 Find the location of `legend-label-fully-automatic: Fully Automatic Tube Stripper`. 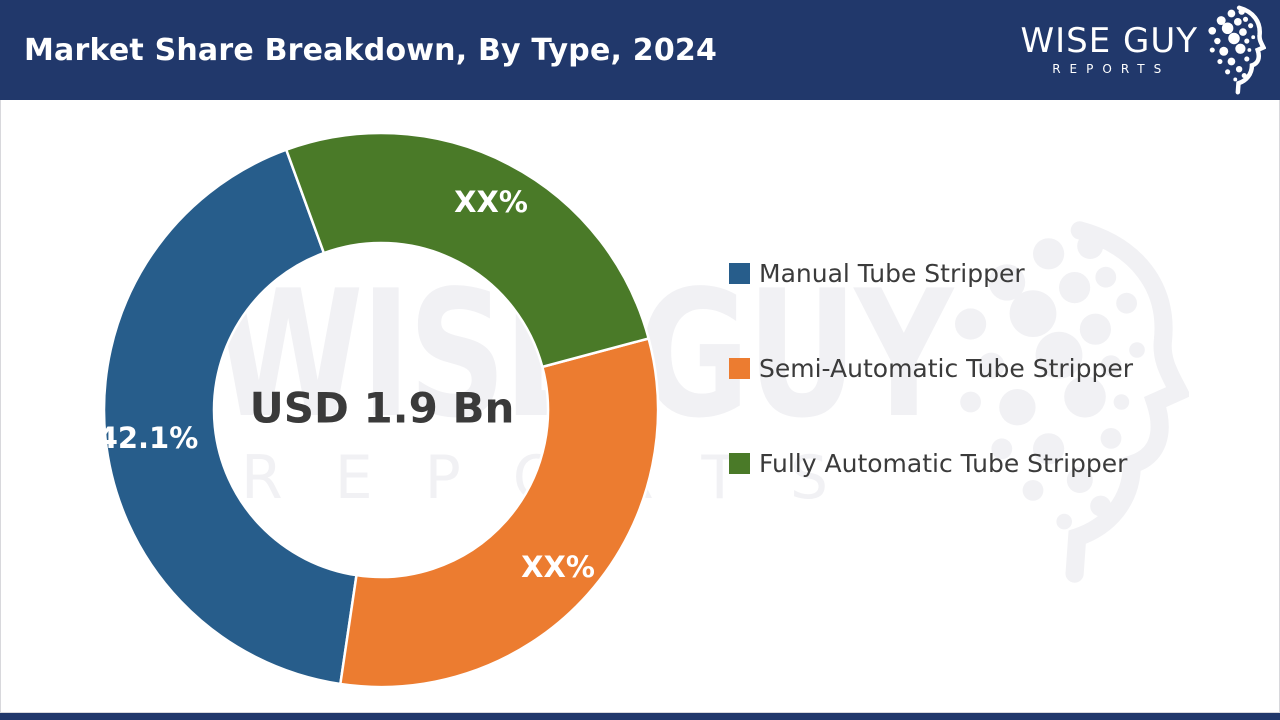

legend-label-fully-automatic: Fully Automatic Tube Stripper is located at coordinates (943, 463).